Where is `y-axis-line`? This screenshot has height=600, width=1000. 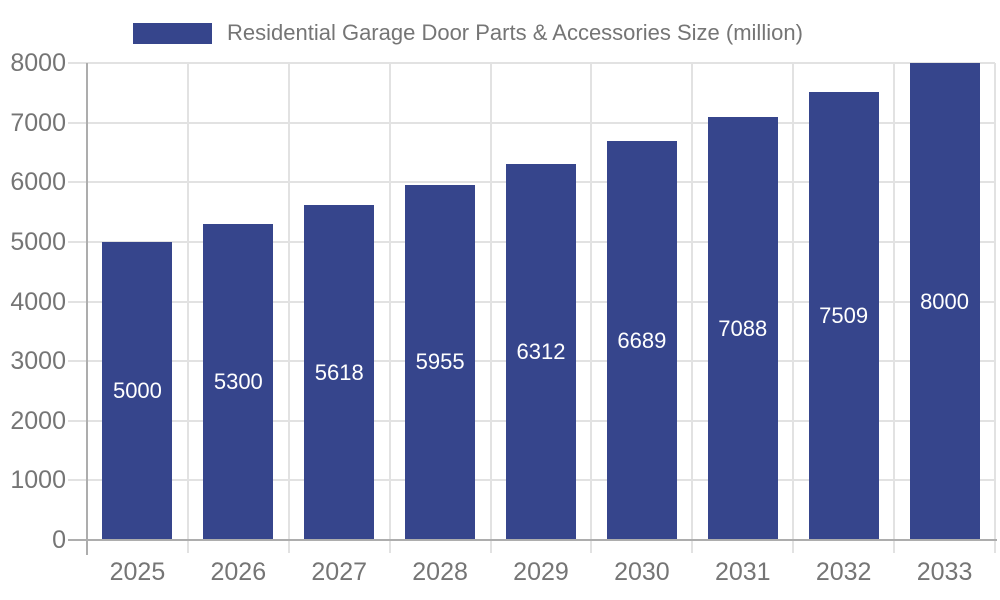 y-axis-line is located at coordinates (87, 309).